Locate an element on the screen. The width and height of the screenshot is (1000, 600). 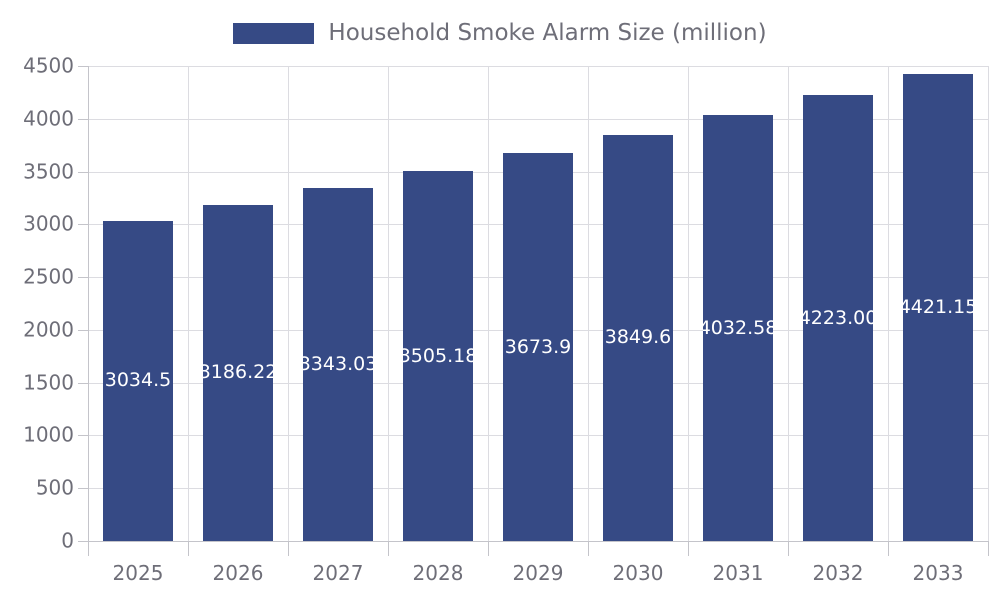
y-tick-label: 3000 is located at coordinates (48, 223).